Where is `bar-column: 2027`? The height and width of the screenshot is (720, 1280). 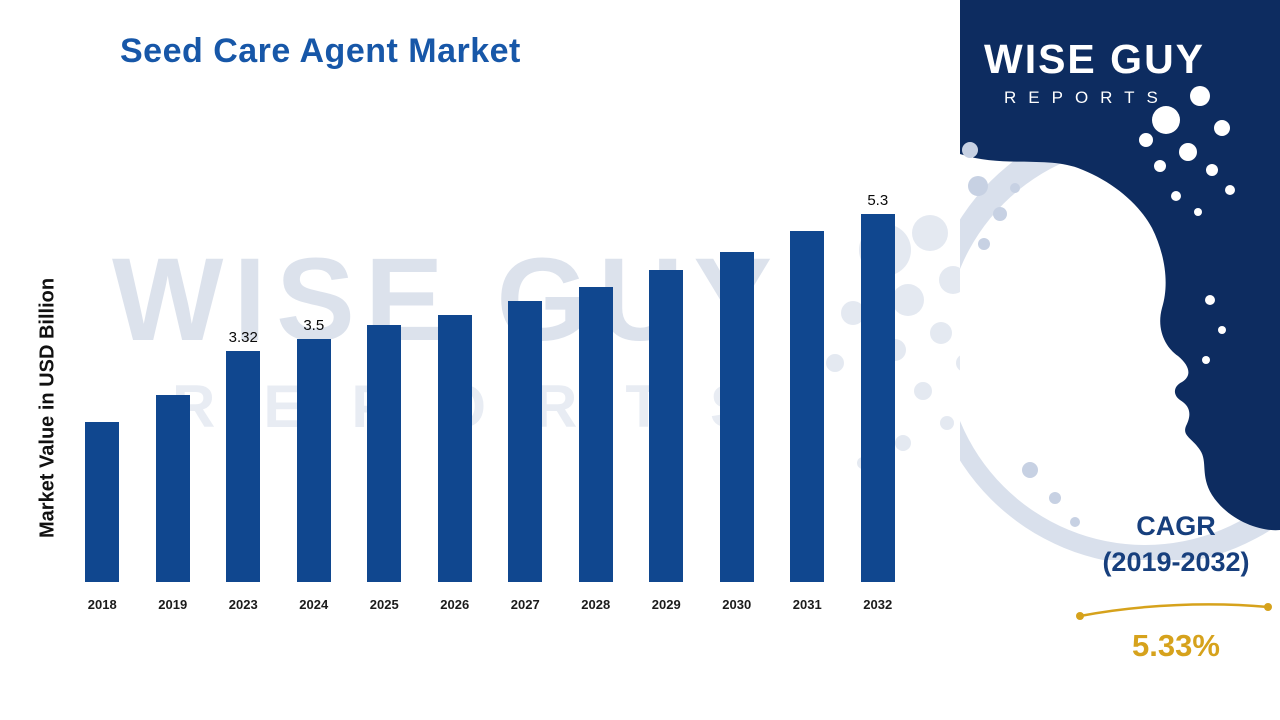 bar-column: 2027 is located at coordinates (525, 402).